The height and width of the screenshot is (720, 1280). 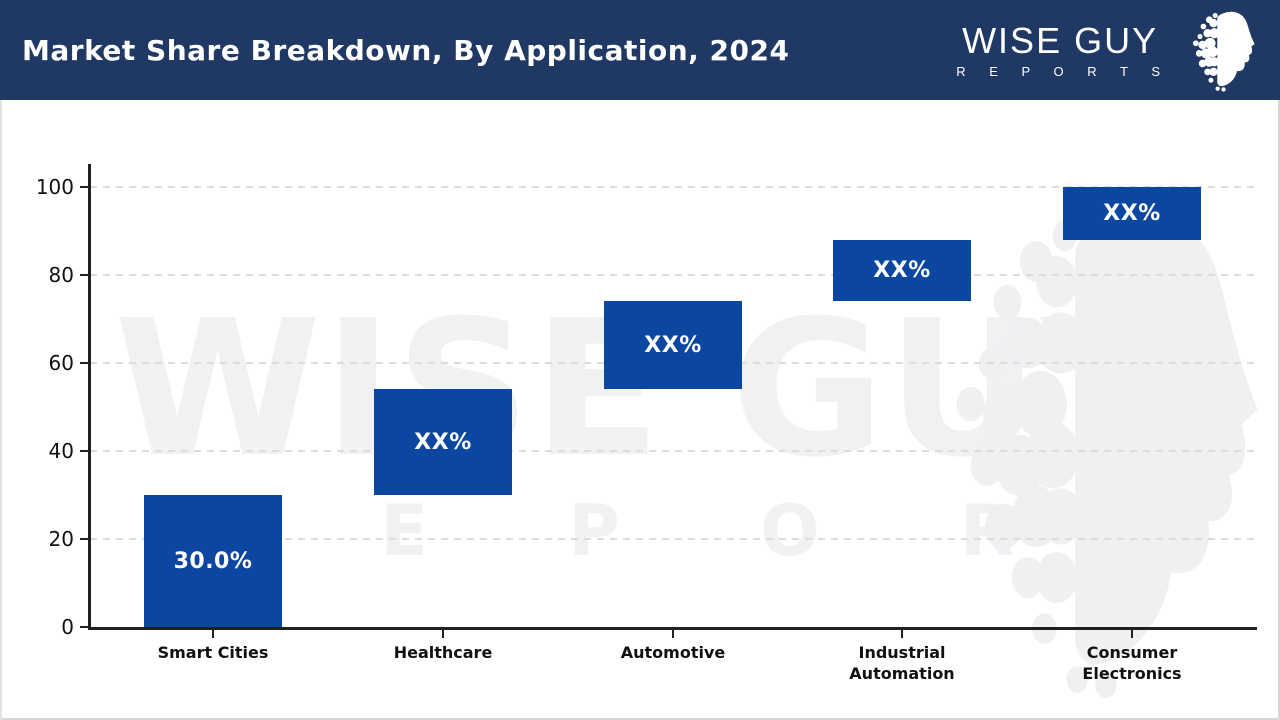 What do you see at coordinates (61, 451) in the screenshot?
I see `y-tick-label-40: 40` at bounding box center [61, 451].